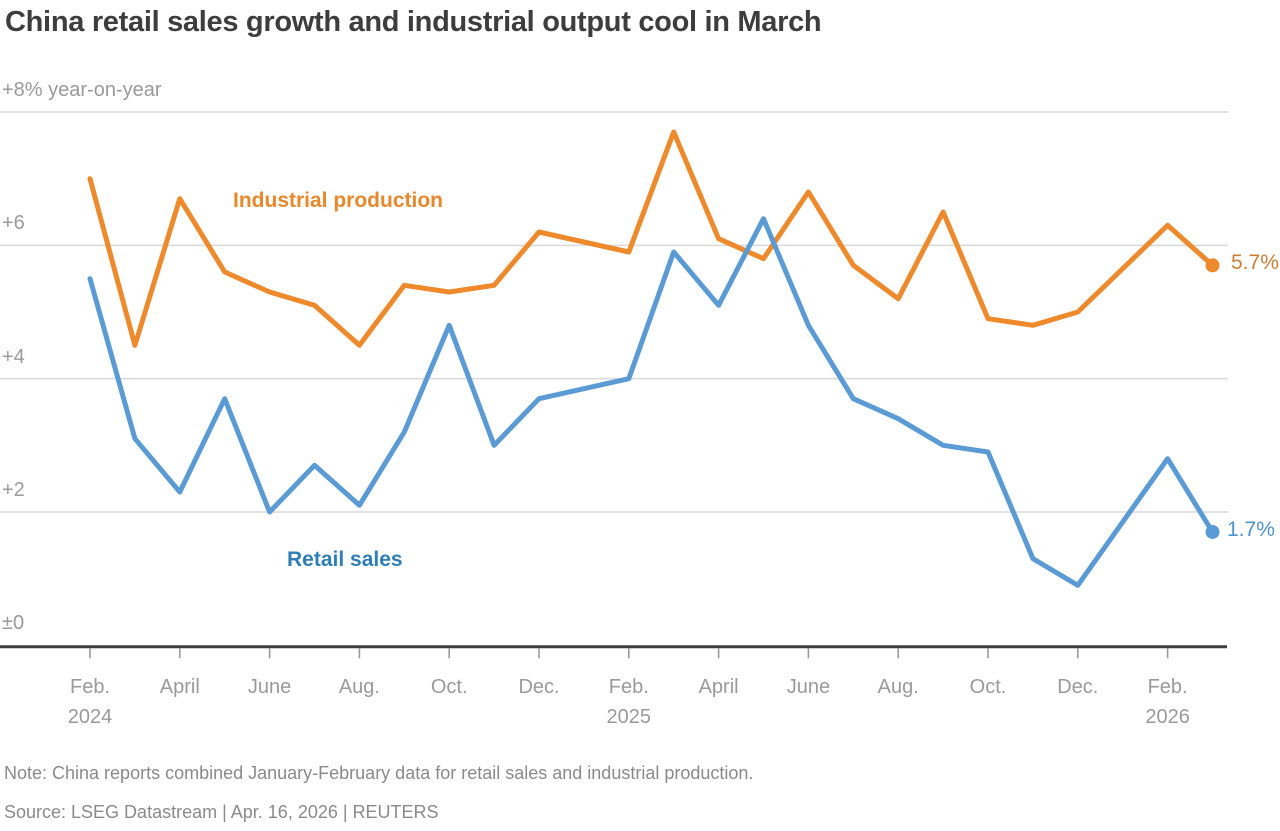 This screenshot has width=1280, height=831. Describe the element at coordinates (90, 702) in the screenshot. I see `x-axis-label: Feb. 2024` at that location.